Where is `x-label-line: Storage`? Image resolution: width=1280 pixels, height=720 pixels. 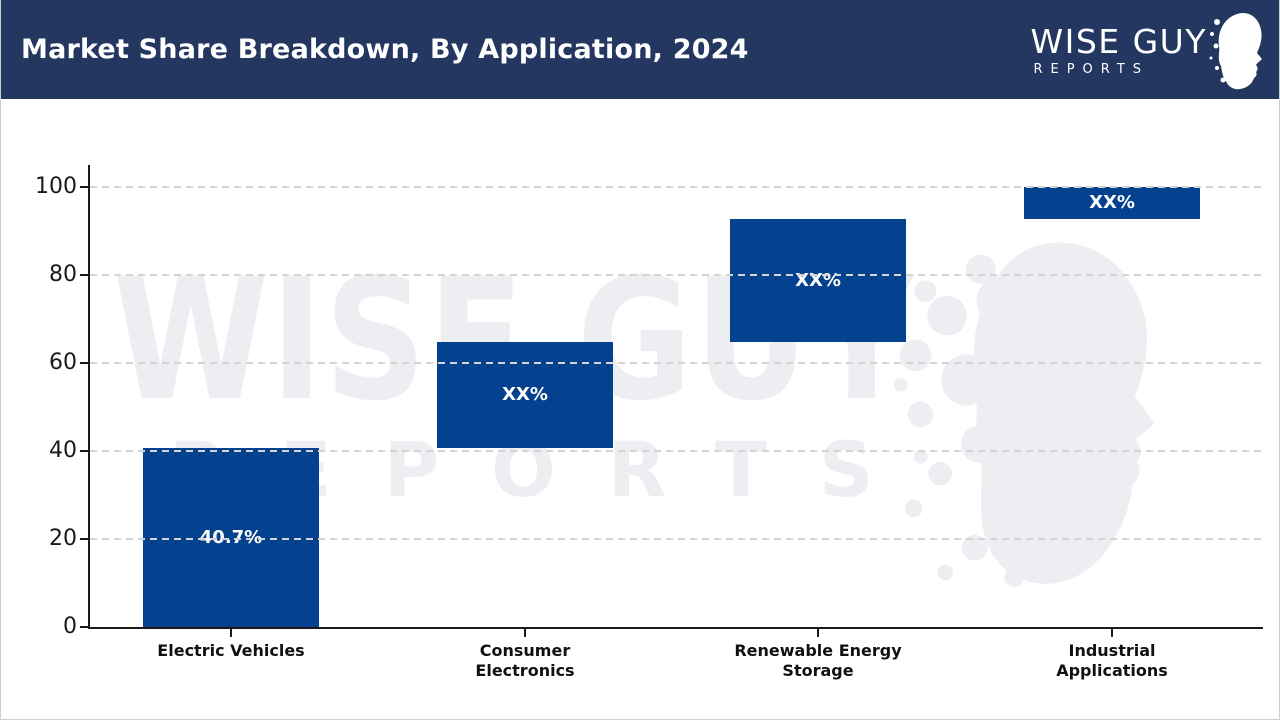
x-label-line: Storage is located at coordinates (818, 670).